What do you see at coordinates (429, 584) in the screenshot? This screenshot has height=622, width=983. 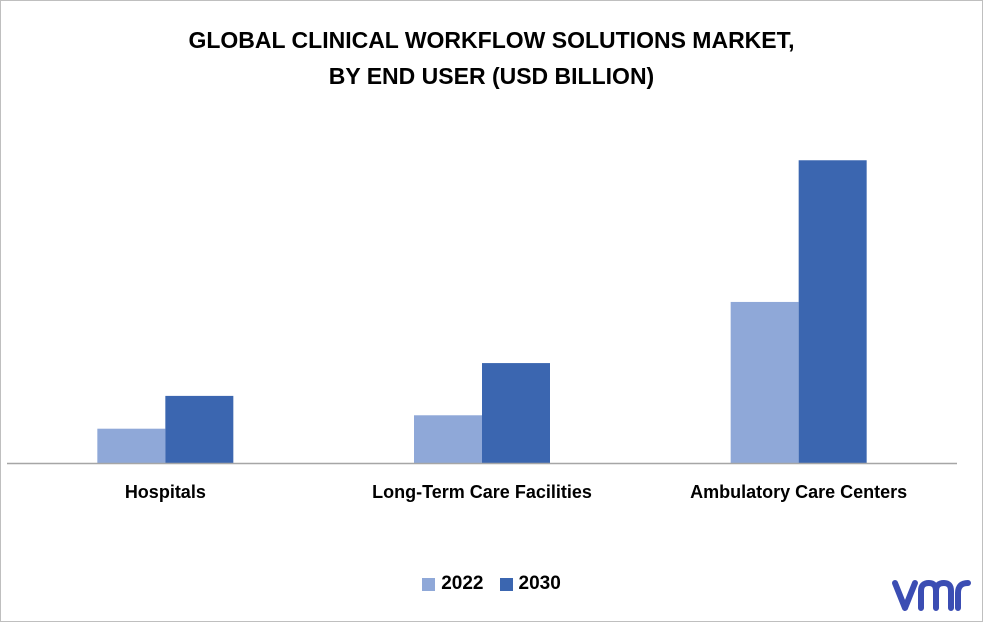 I see `legend-swatch-2022` at bounding box center [429, 584].